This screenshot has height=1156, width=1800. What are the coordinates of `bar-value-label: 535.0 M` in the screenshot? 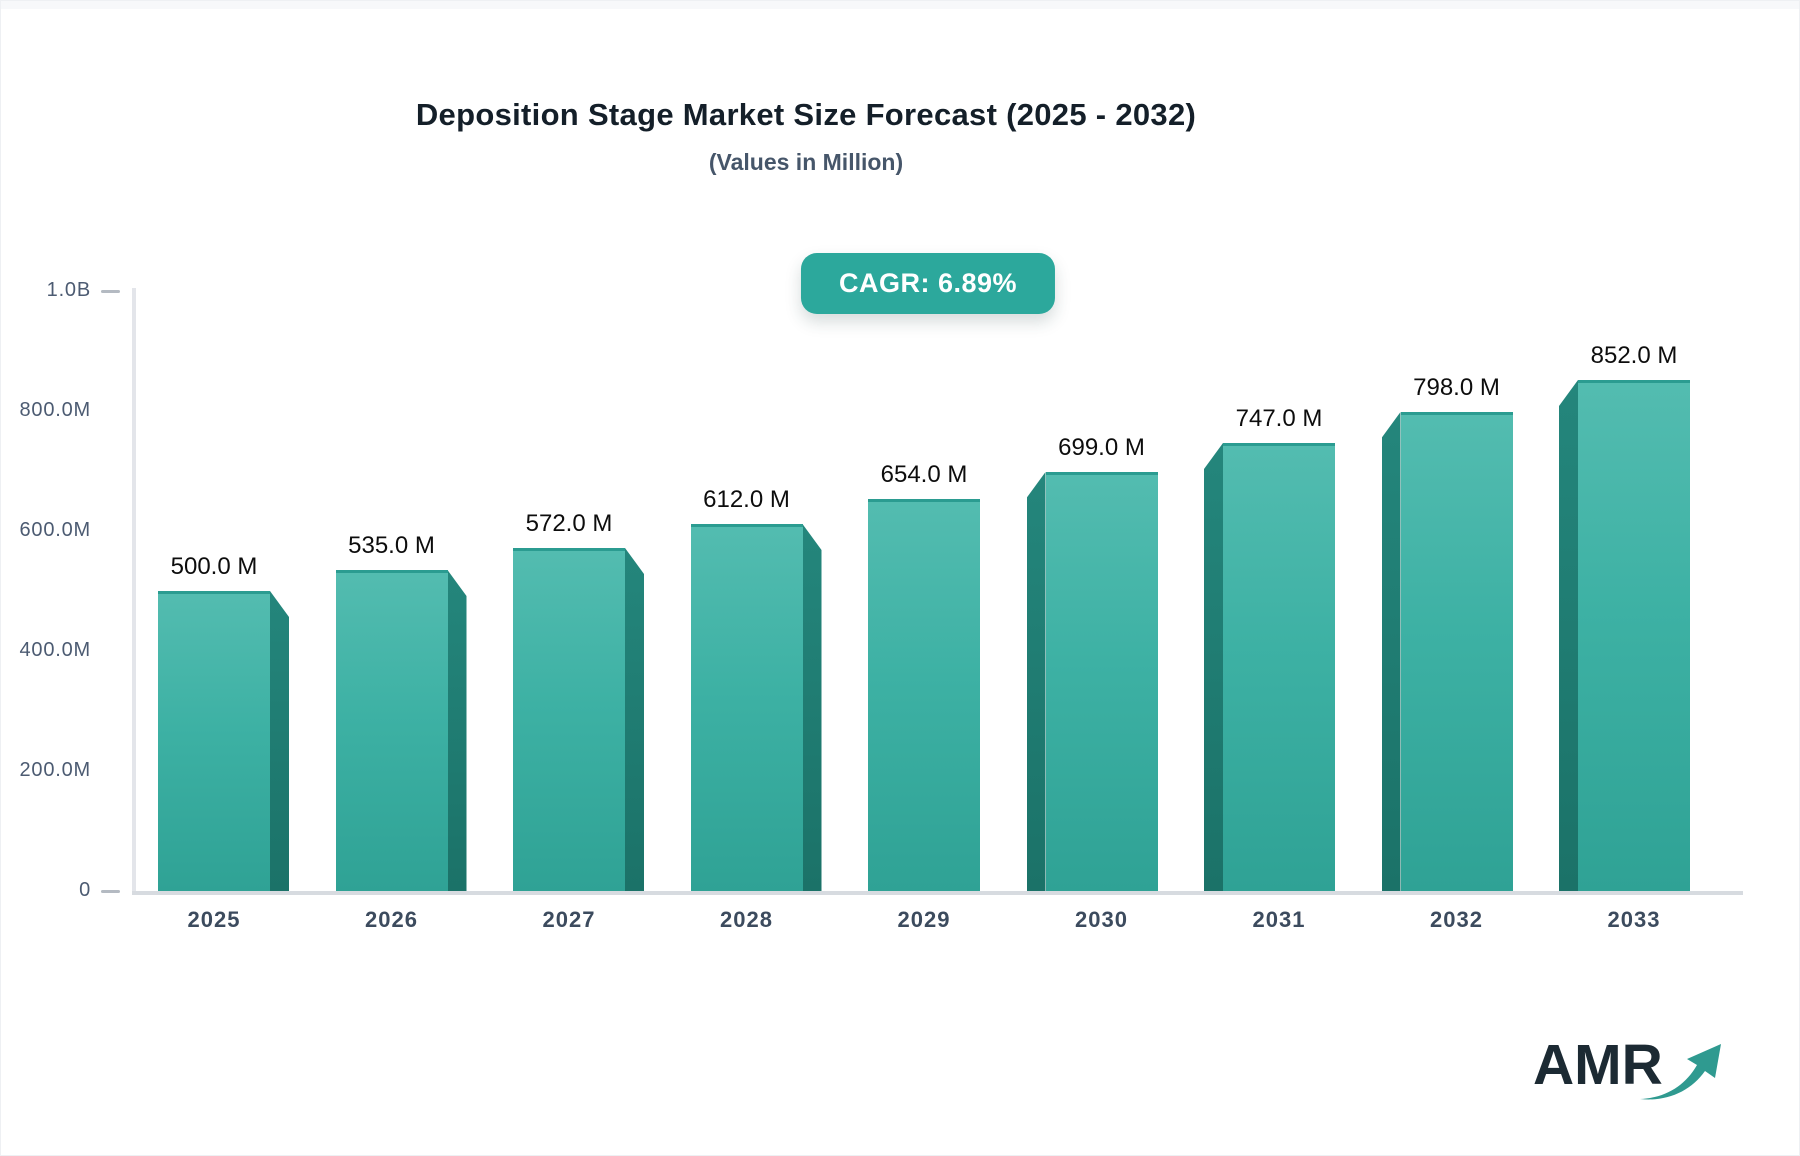 It's located at (391, 545).